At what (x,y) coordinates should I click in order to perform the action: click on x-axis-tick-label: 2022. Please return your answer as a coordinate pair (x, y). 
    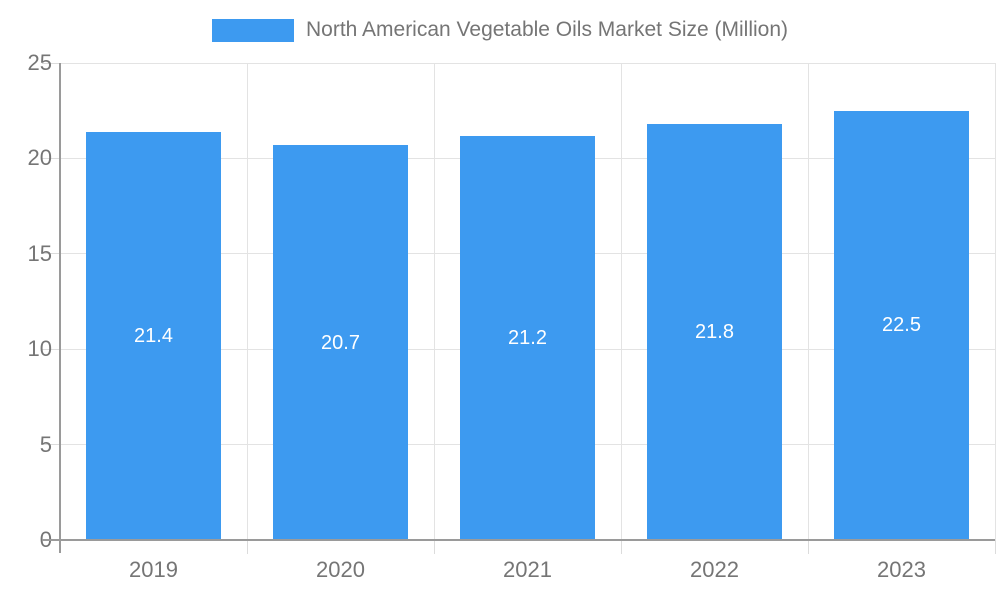
    Looking at the image, I should click on (714, 569).